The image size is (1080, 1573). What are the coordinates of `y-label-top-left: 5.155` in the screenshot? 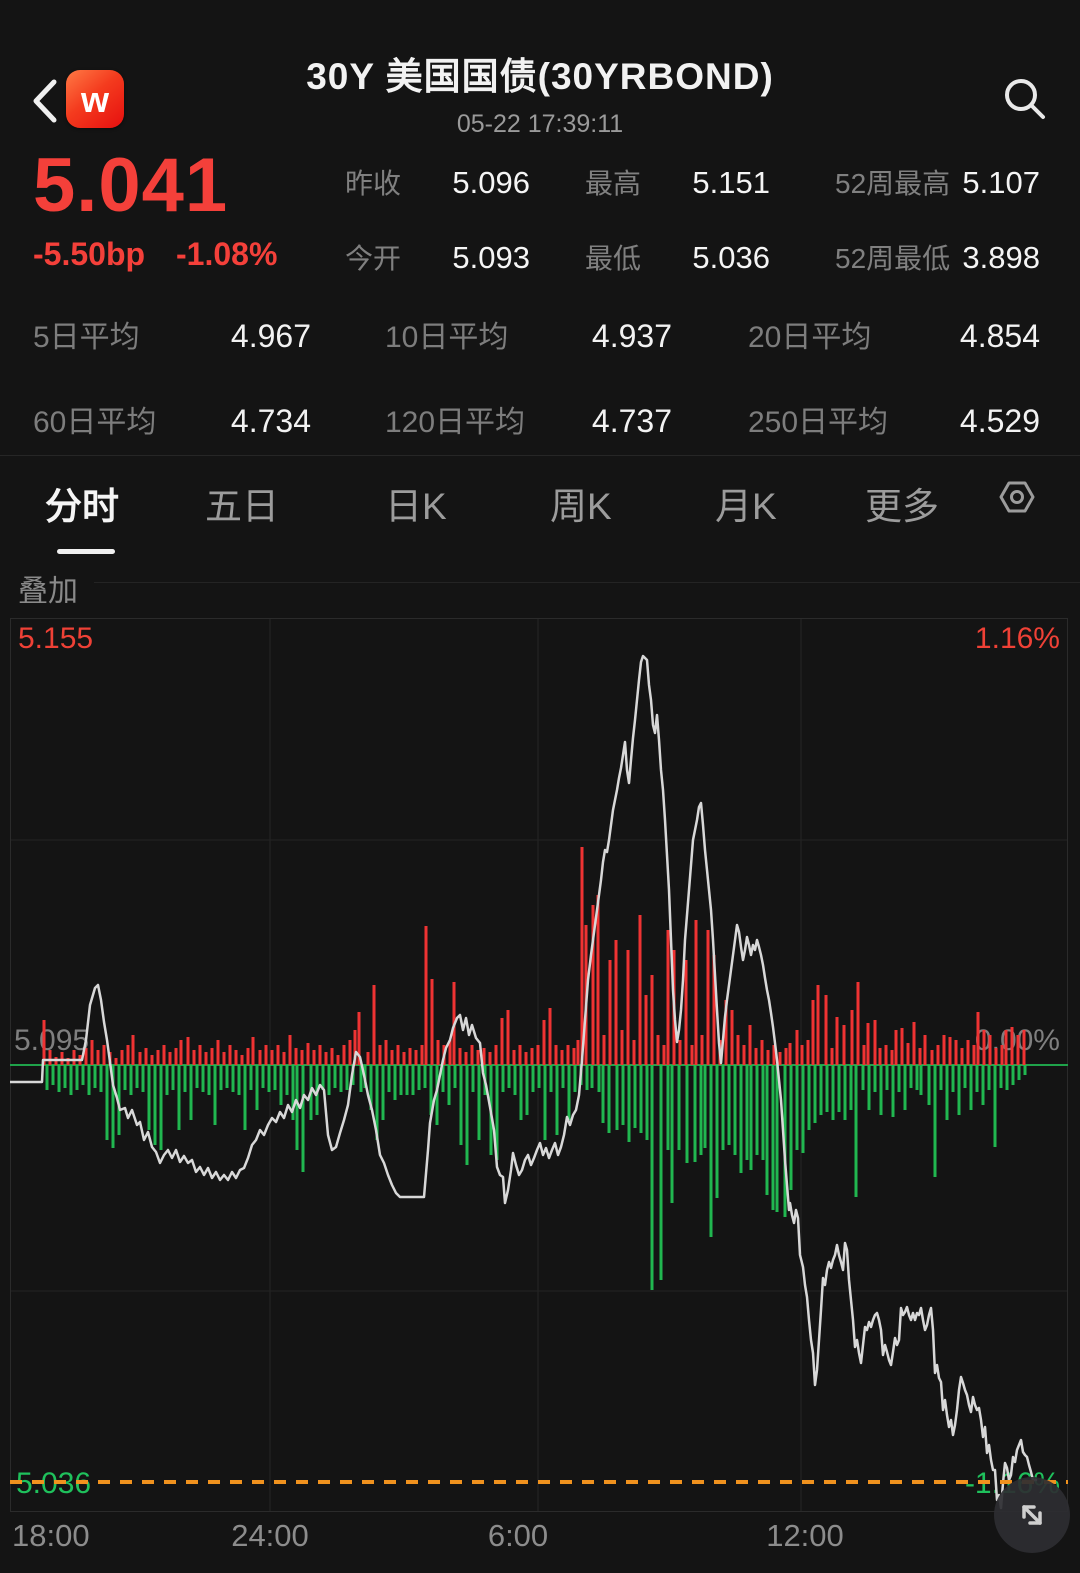 It's located at (56, 638).